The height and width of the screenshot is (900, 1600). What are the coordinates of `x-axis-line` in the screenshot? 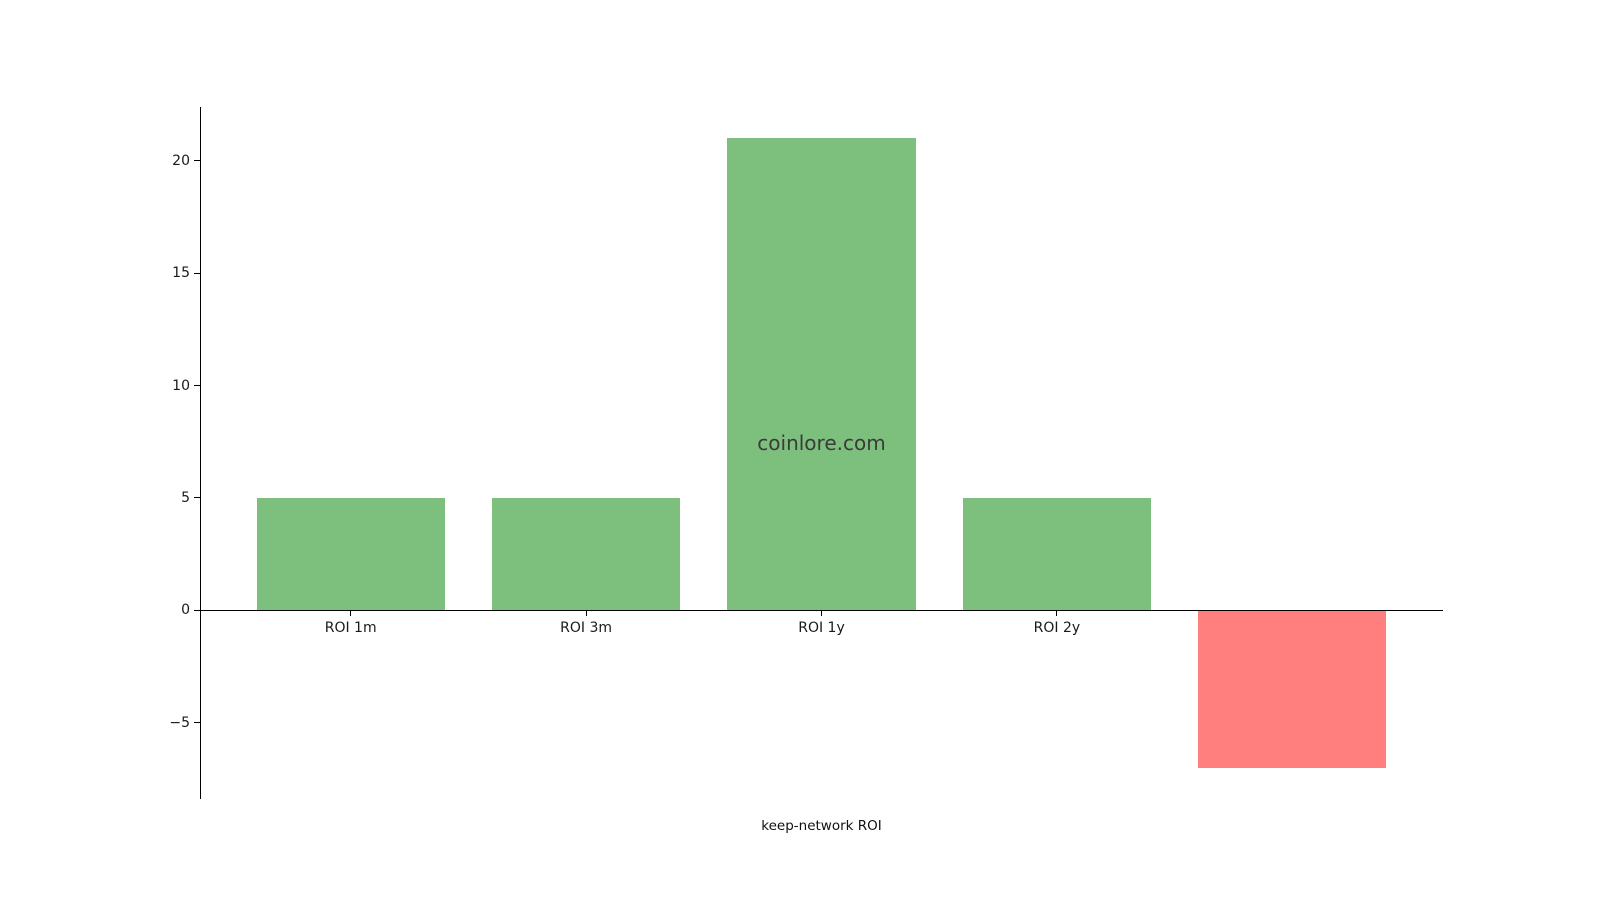 It's located at (821, 610).